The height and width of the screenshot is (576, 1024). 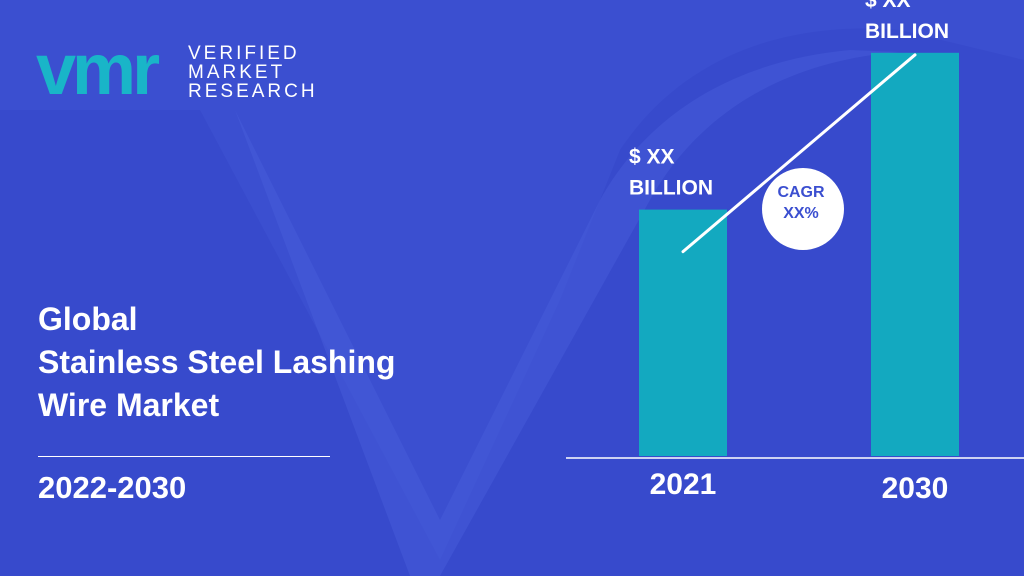 I want to click on title-line-3: Wire Market, so click(x=129, y=405).